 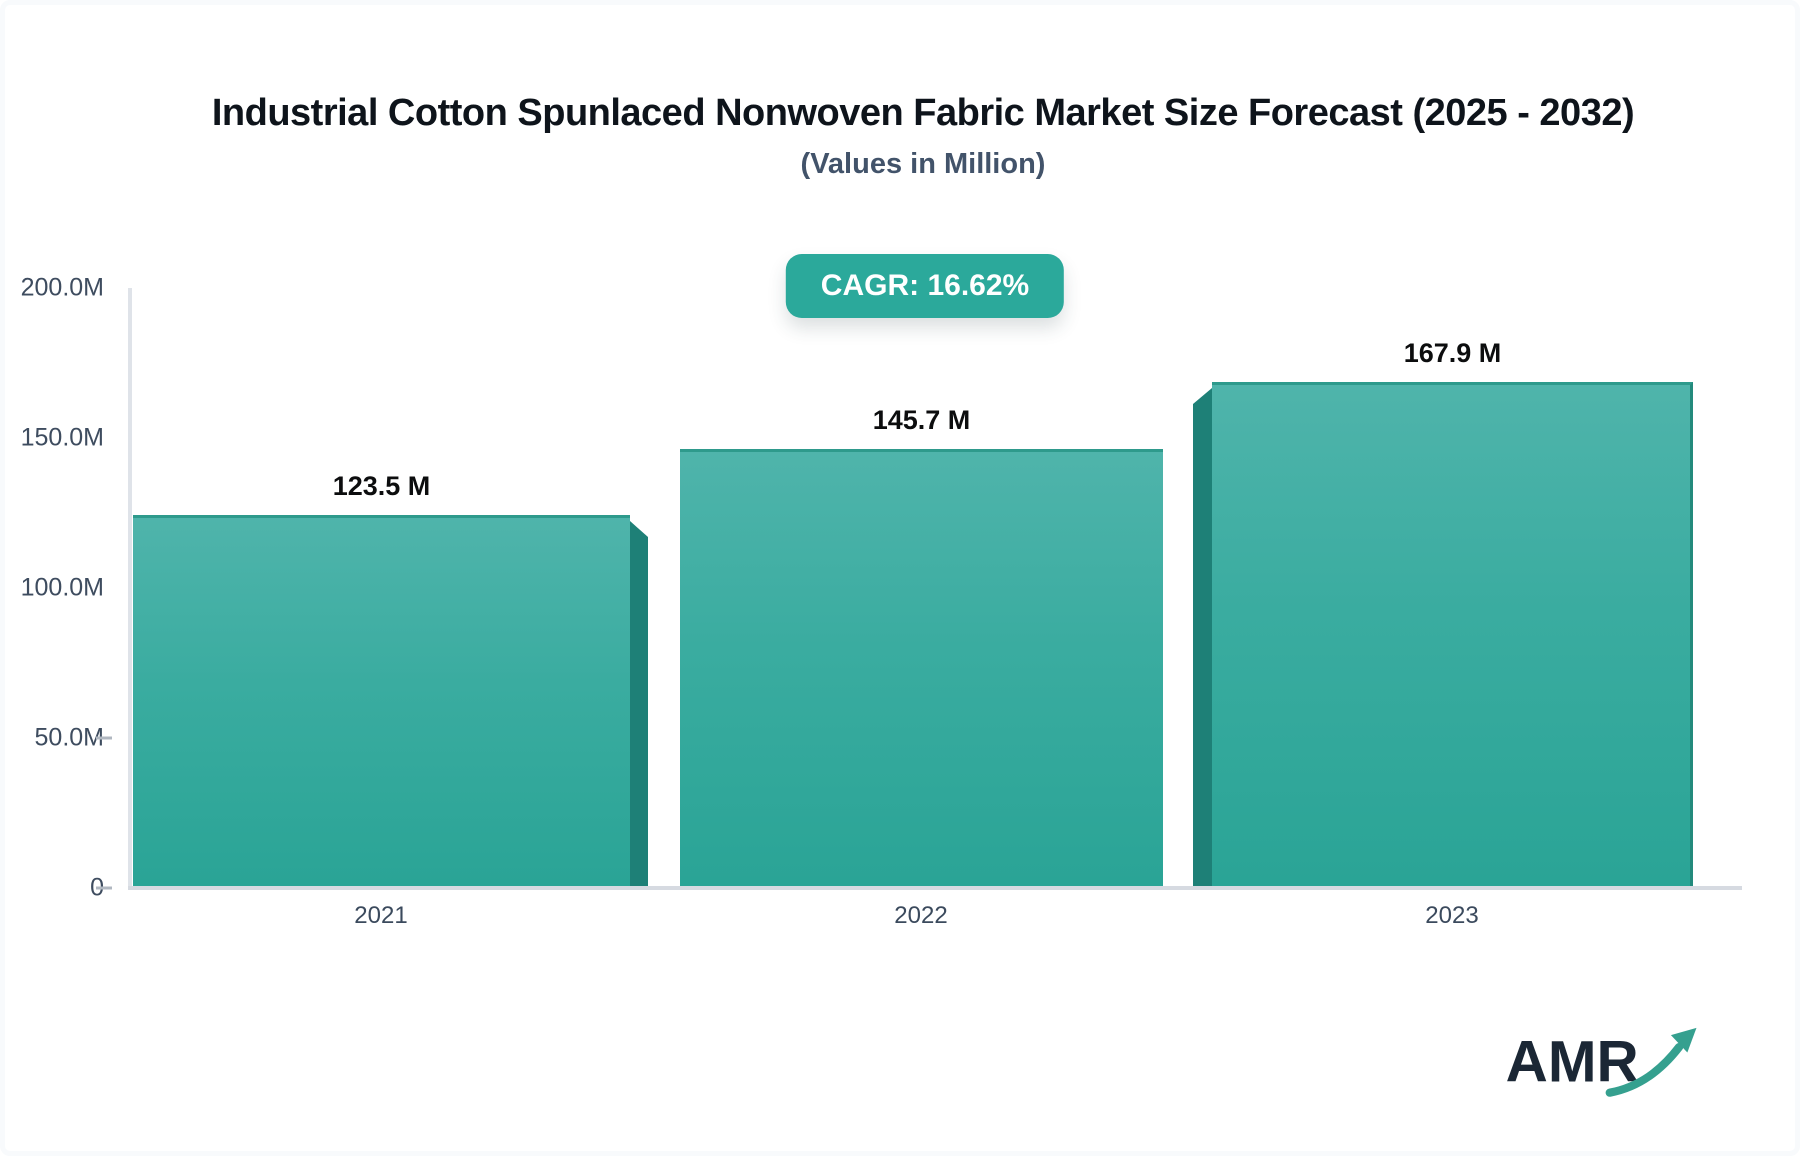 What do you see at coordinates (52, 888) in the screenshot?
I see `y-tick-label-0: 0` at bounding box center [52, 888].